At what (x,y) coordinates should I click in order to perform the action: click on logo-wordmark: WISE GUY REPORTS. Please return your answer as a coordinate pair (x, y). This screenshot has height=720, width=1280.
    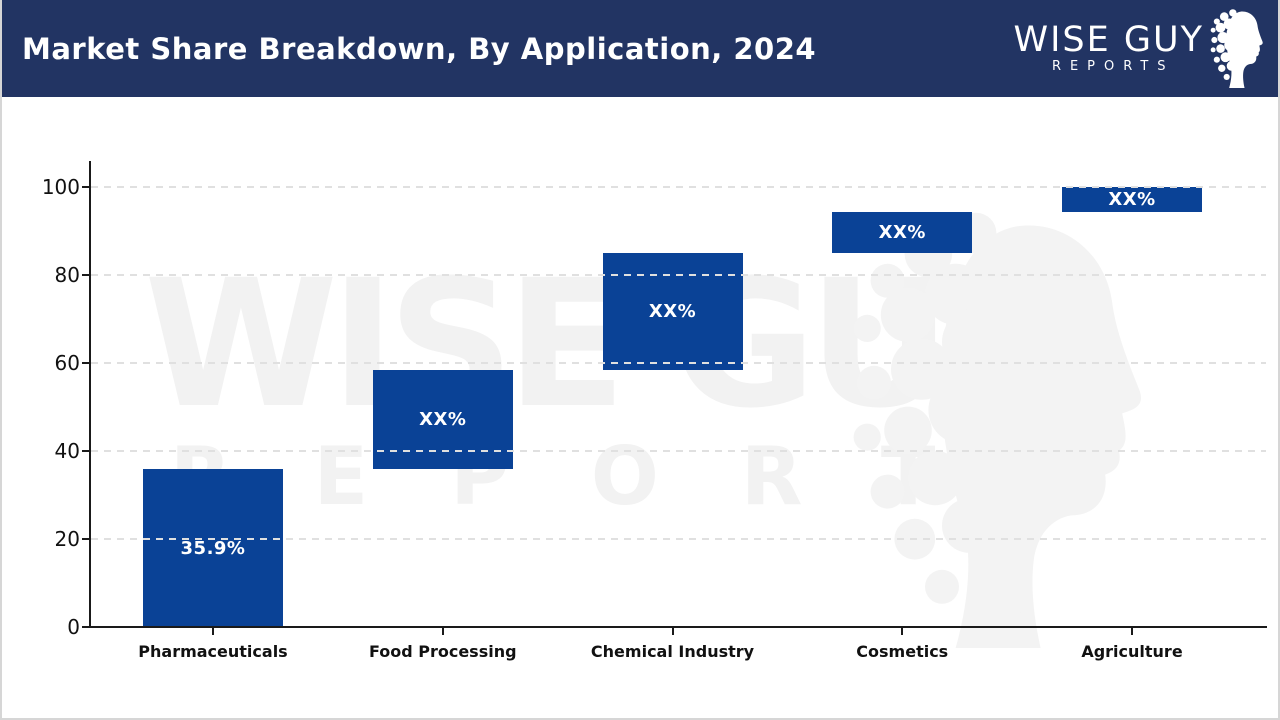
    Looking at the image, I should click on (1108, 47).